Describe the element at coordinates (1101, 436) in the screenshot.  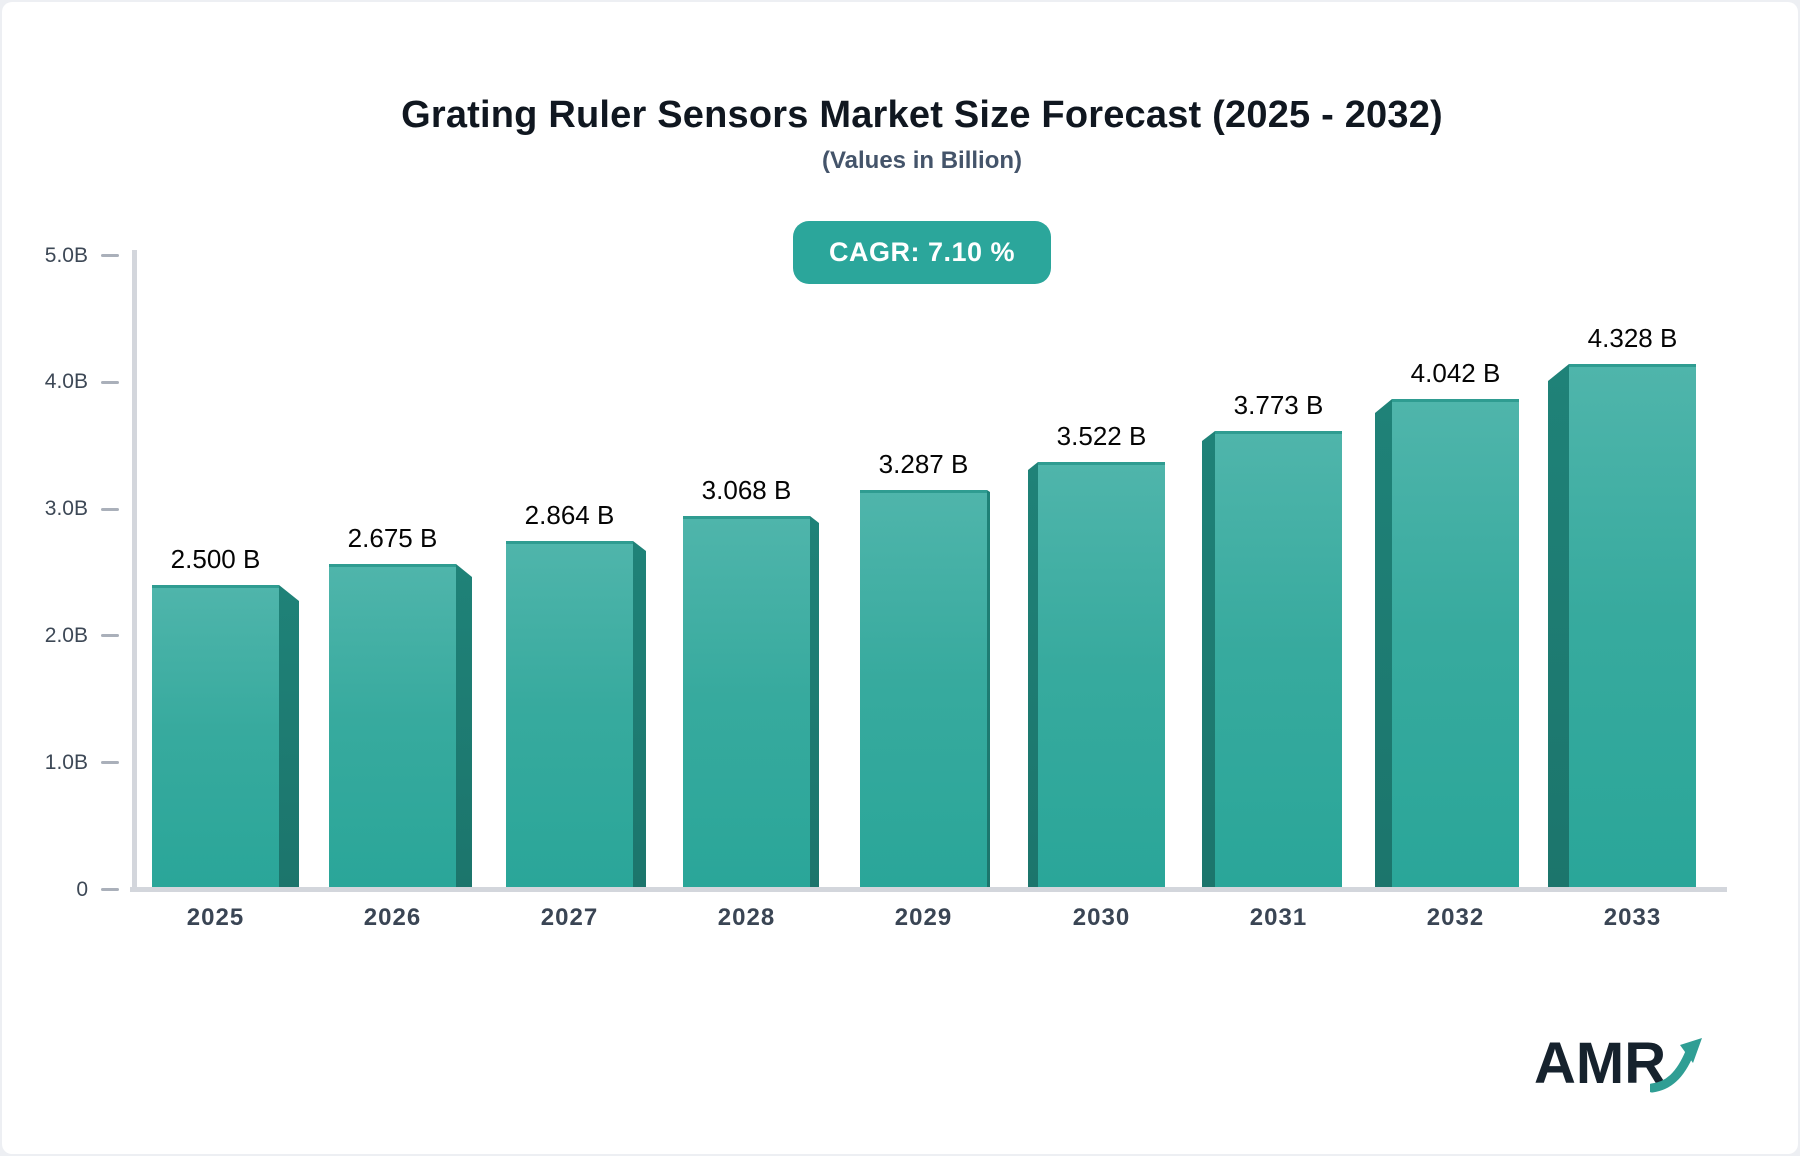
I see `bar-value-label: 3.522 B` at that location.